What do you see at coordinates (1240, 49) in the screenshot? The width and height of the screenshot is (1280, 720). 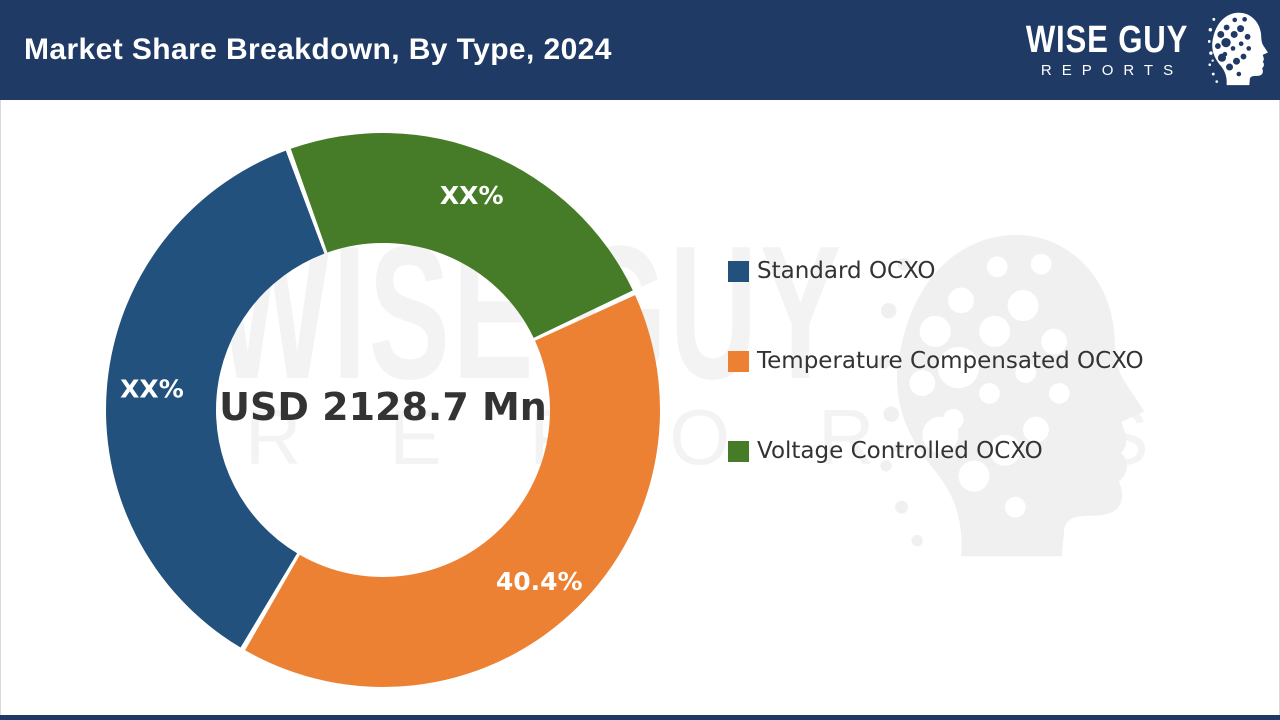 I see `logo-face-icon` at bounding box center [1240, 49].